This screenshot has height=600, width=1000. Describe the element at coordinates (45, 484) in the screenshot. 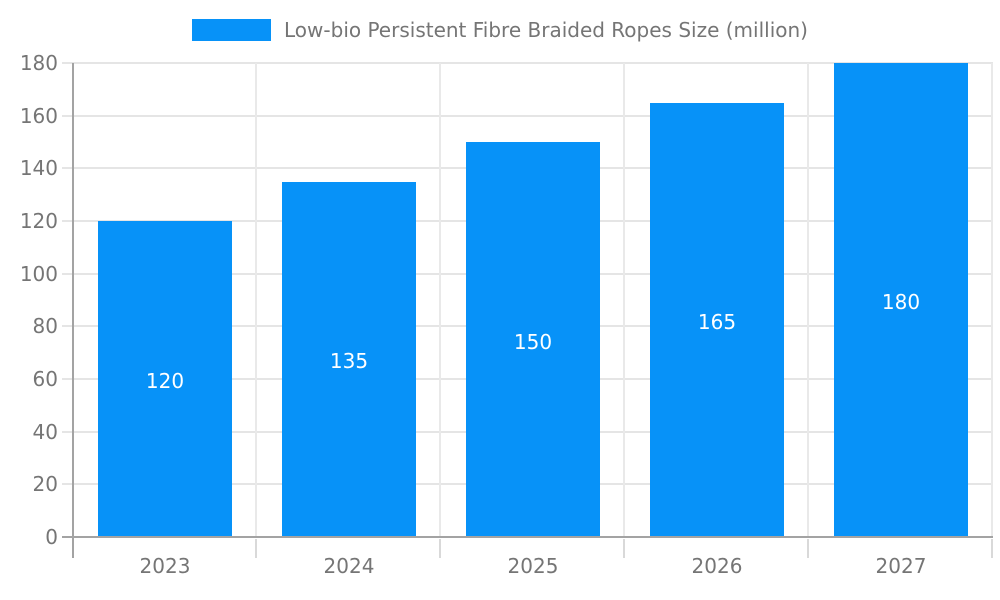

I see `y-axis-tick-label: 20` at that location.